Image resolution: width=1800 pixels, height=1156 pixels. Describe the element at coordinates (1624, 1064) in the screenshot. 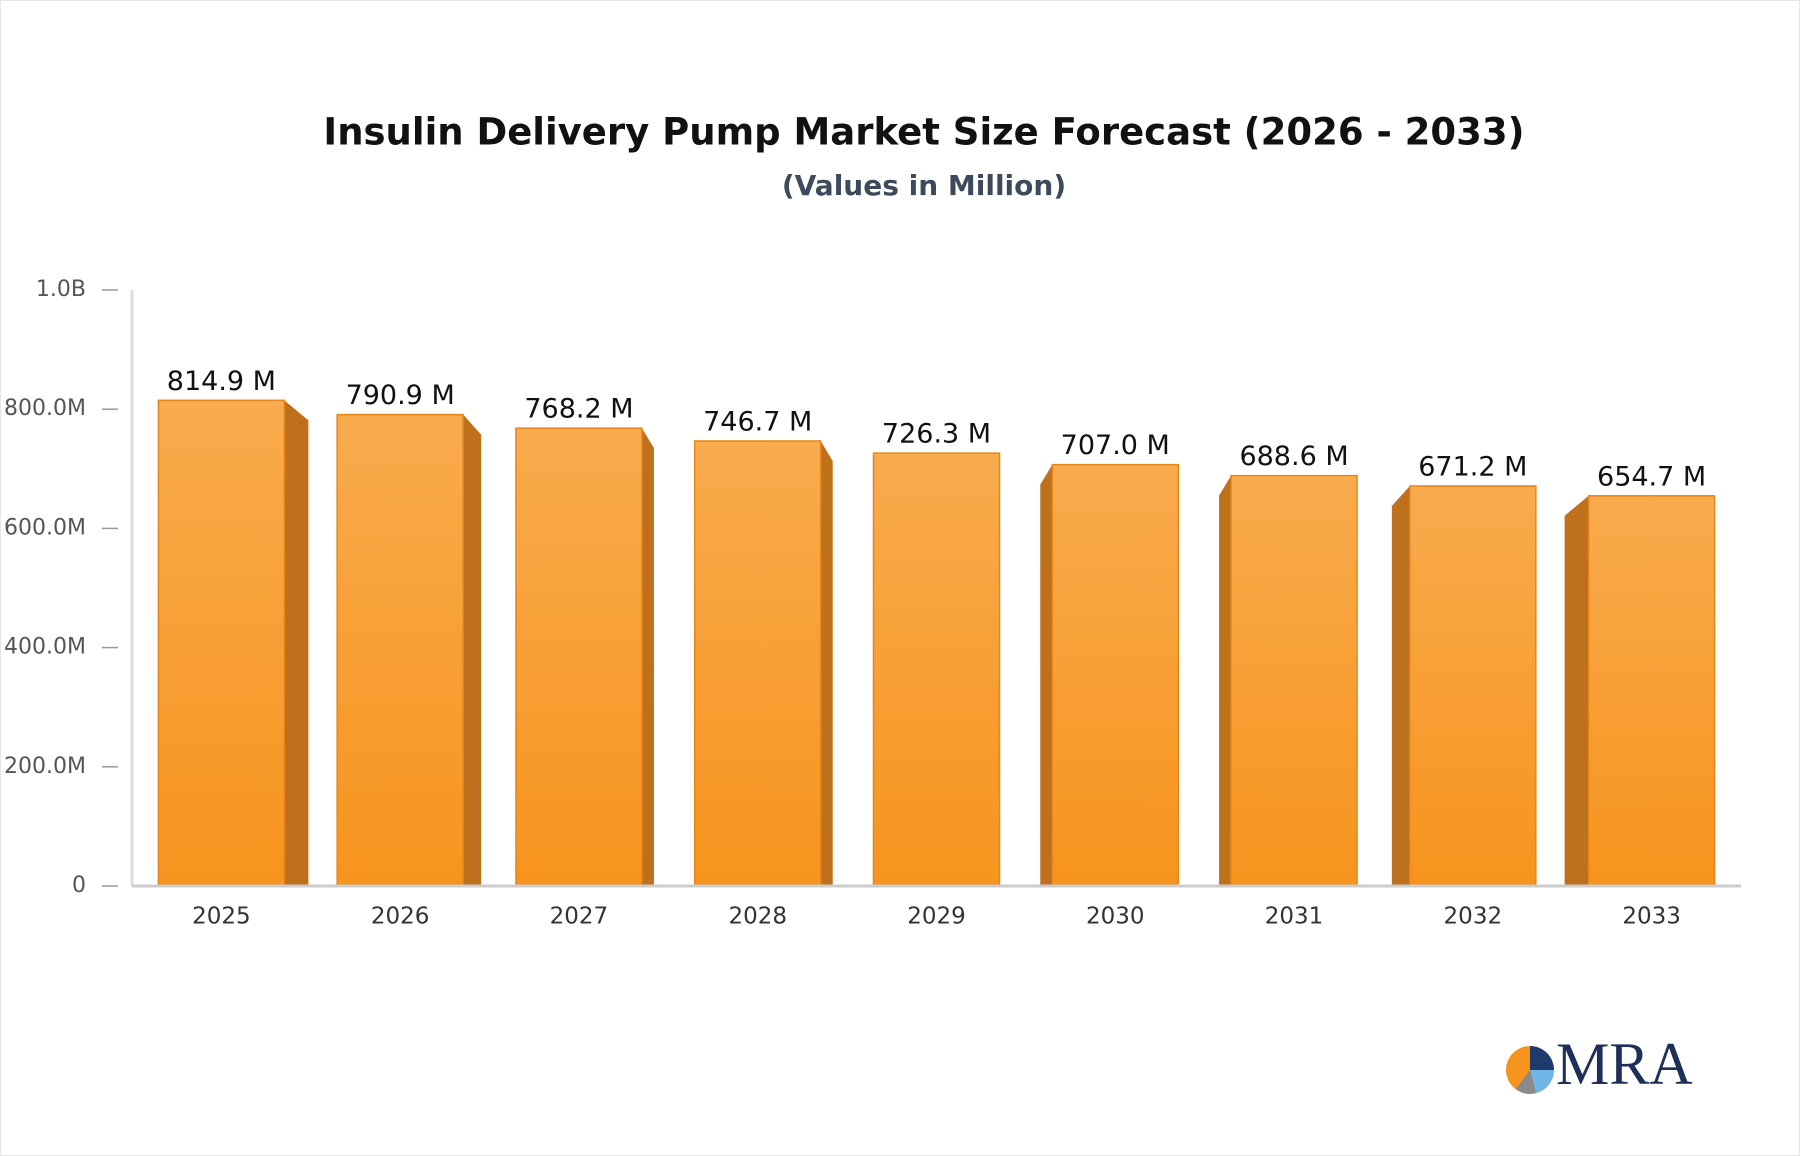

I see `logo-text: MRA` at that location.